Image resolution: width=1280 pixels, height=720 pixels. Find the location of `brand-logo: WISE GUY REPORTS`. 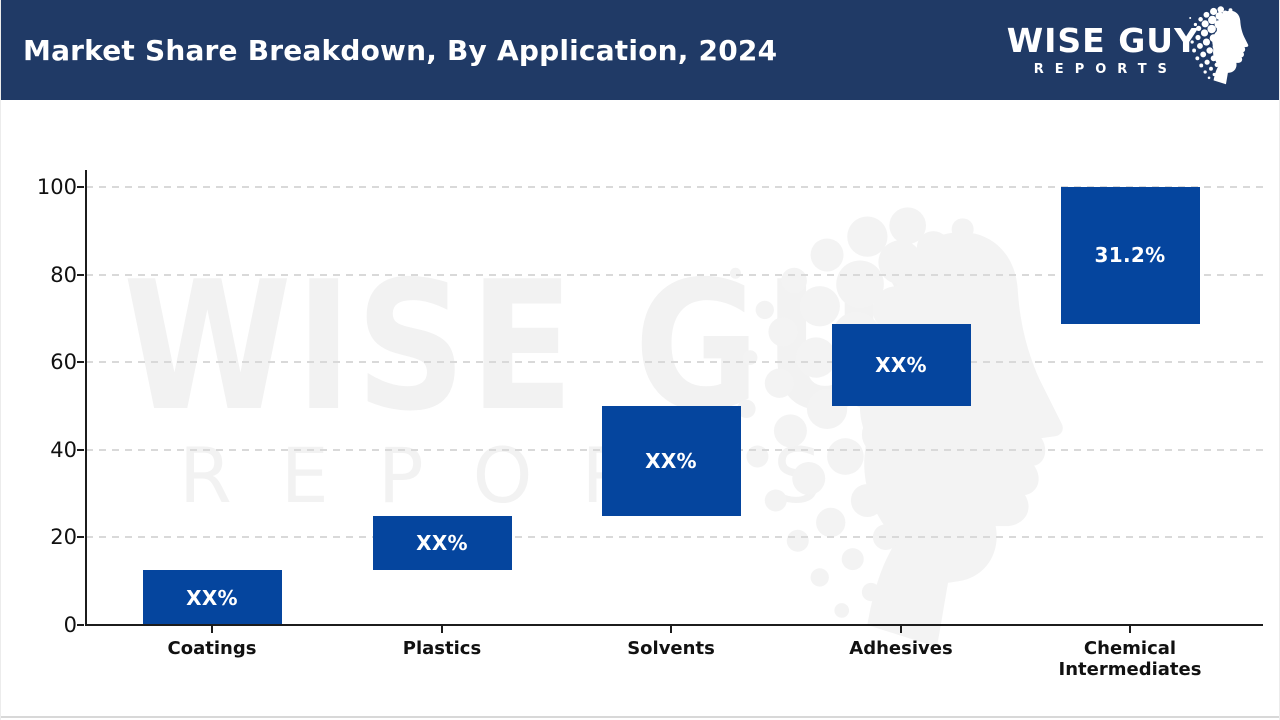

brand-logo: WISE GUY REPORTS is located at coordinates (1135, 50).